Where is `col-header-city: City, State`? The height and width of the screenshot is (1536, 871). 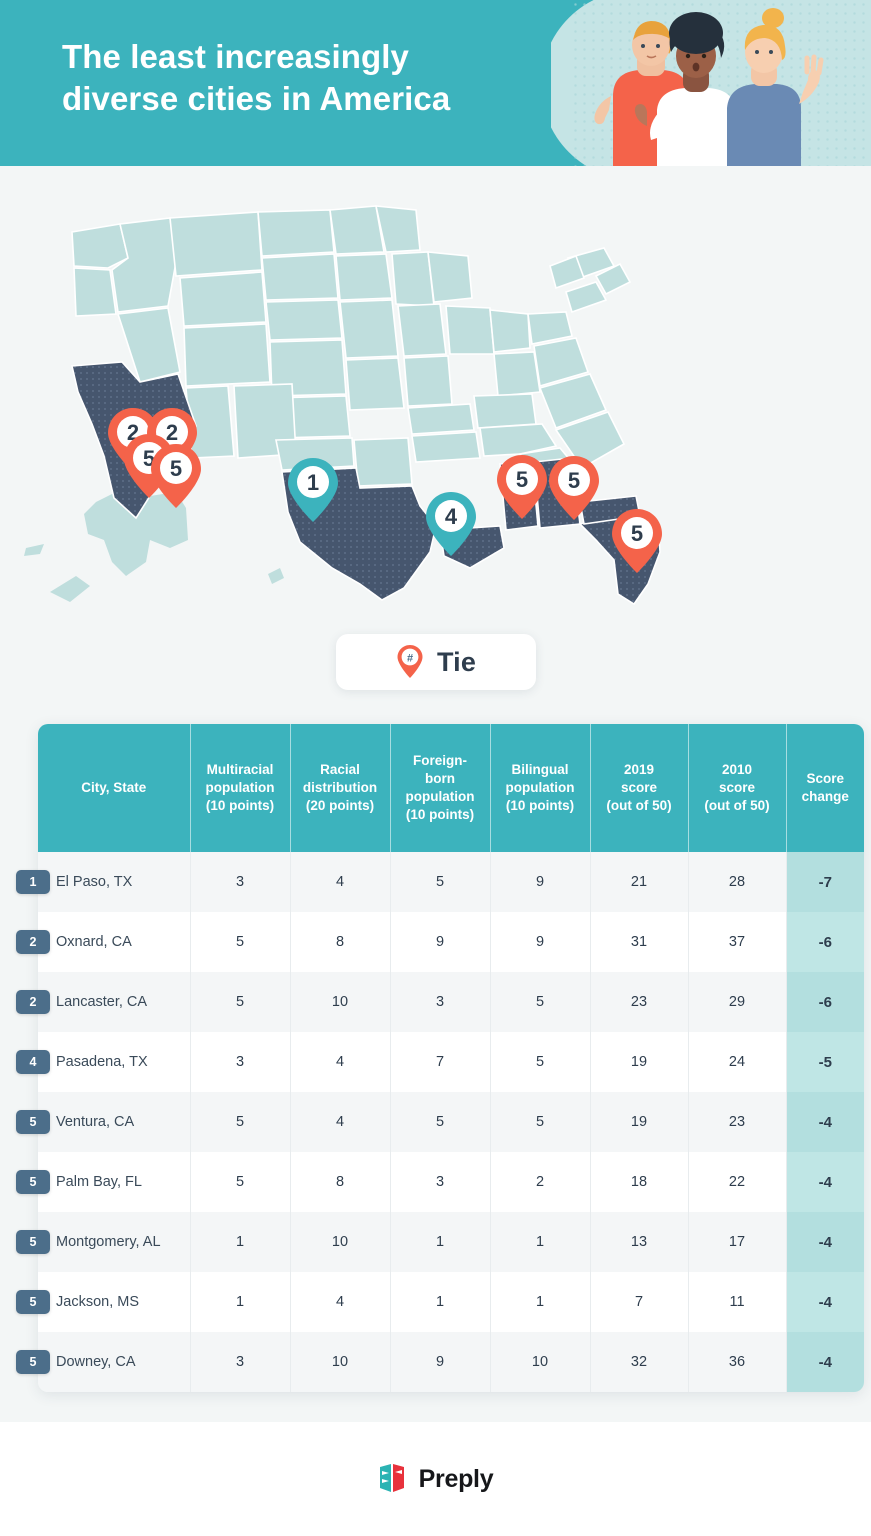 col-header-city: City, State is located at coordinates (114, 788).